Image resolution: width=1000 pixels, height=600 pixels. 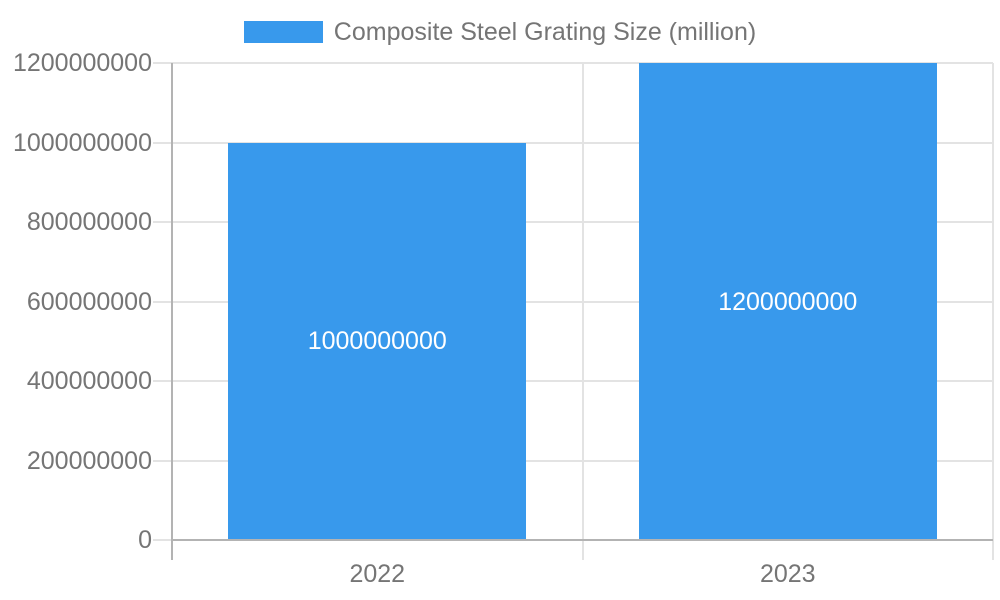 I want to click on y-axis-label: 600000000, so click(x=89, y=301).